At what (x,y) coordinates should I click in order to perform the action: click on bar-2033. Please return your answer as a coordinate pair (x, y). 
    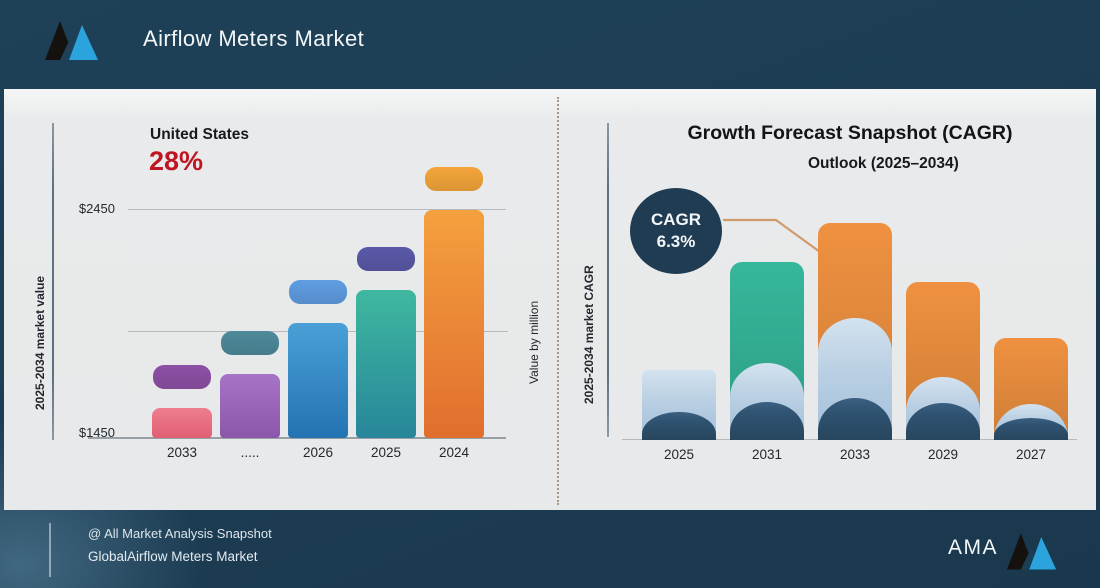
    Looking at the image, I should click on (182, 423).